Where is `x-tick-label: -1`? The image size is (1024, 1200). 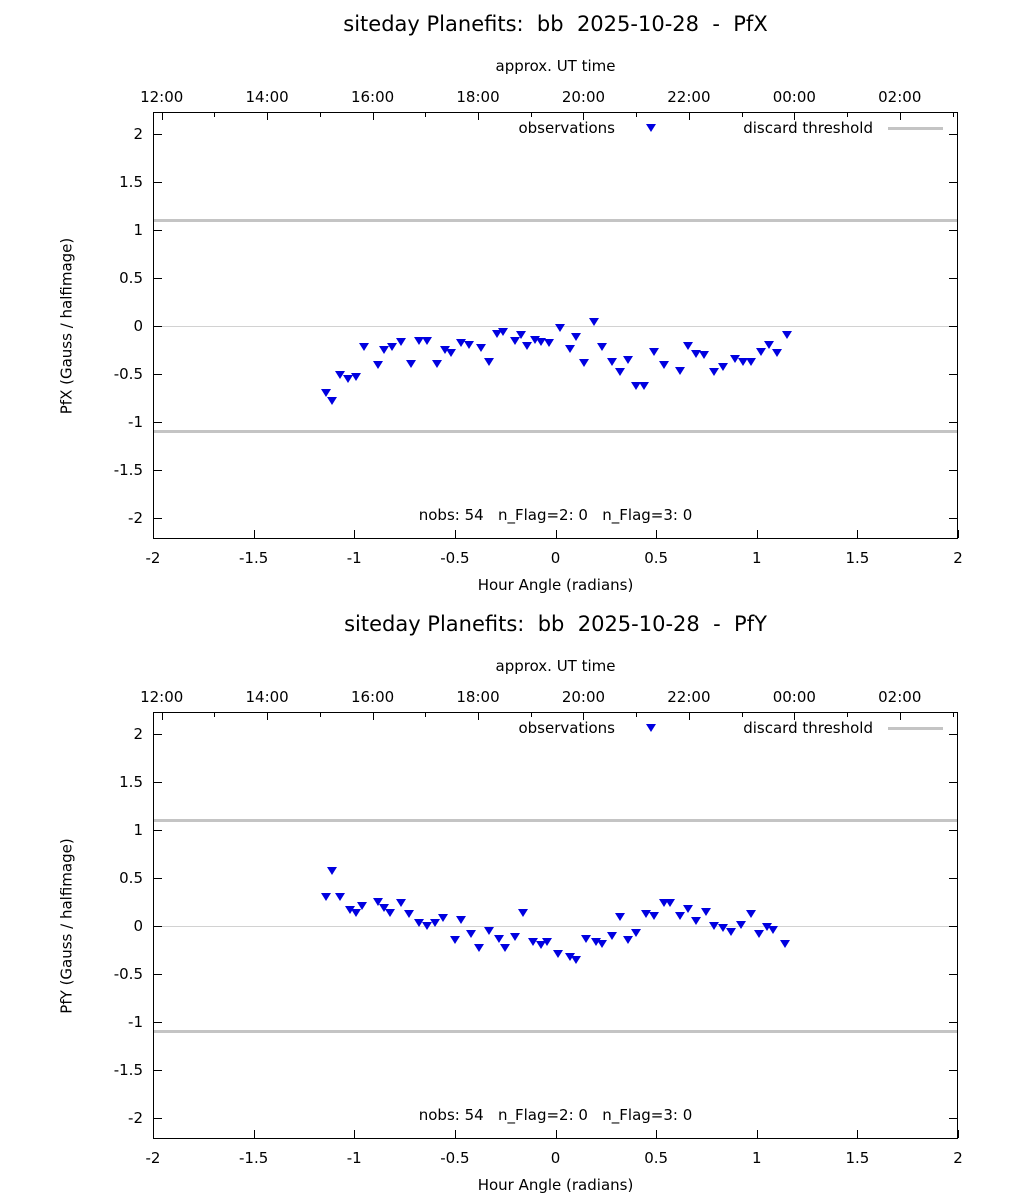 x-tick-label: -1 is located at coordinates (354, 558).